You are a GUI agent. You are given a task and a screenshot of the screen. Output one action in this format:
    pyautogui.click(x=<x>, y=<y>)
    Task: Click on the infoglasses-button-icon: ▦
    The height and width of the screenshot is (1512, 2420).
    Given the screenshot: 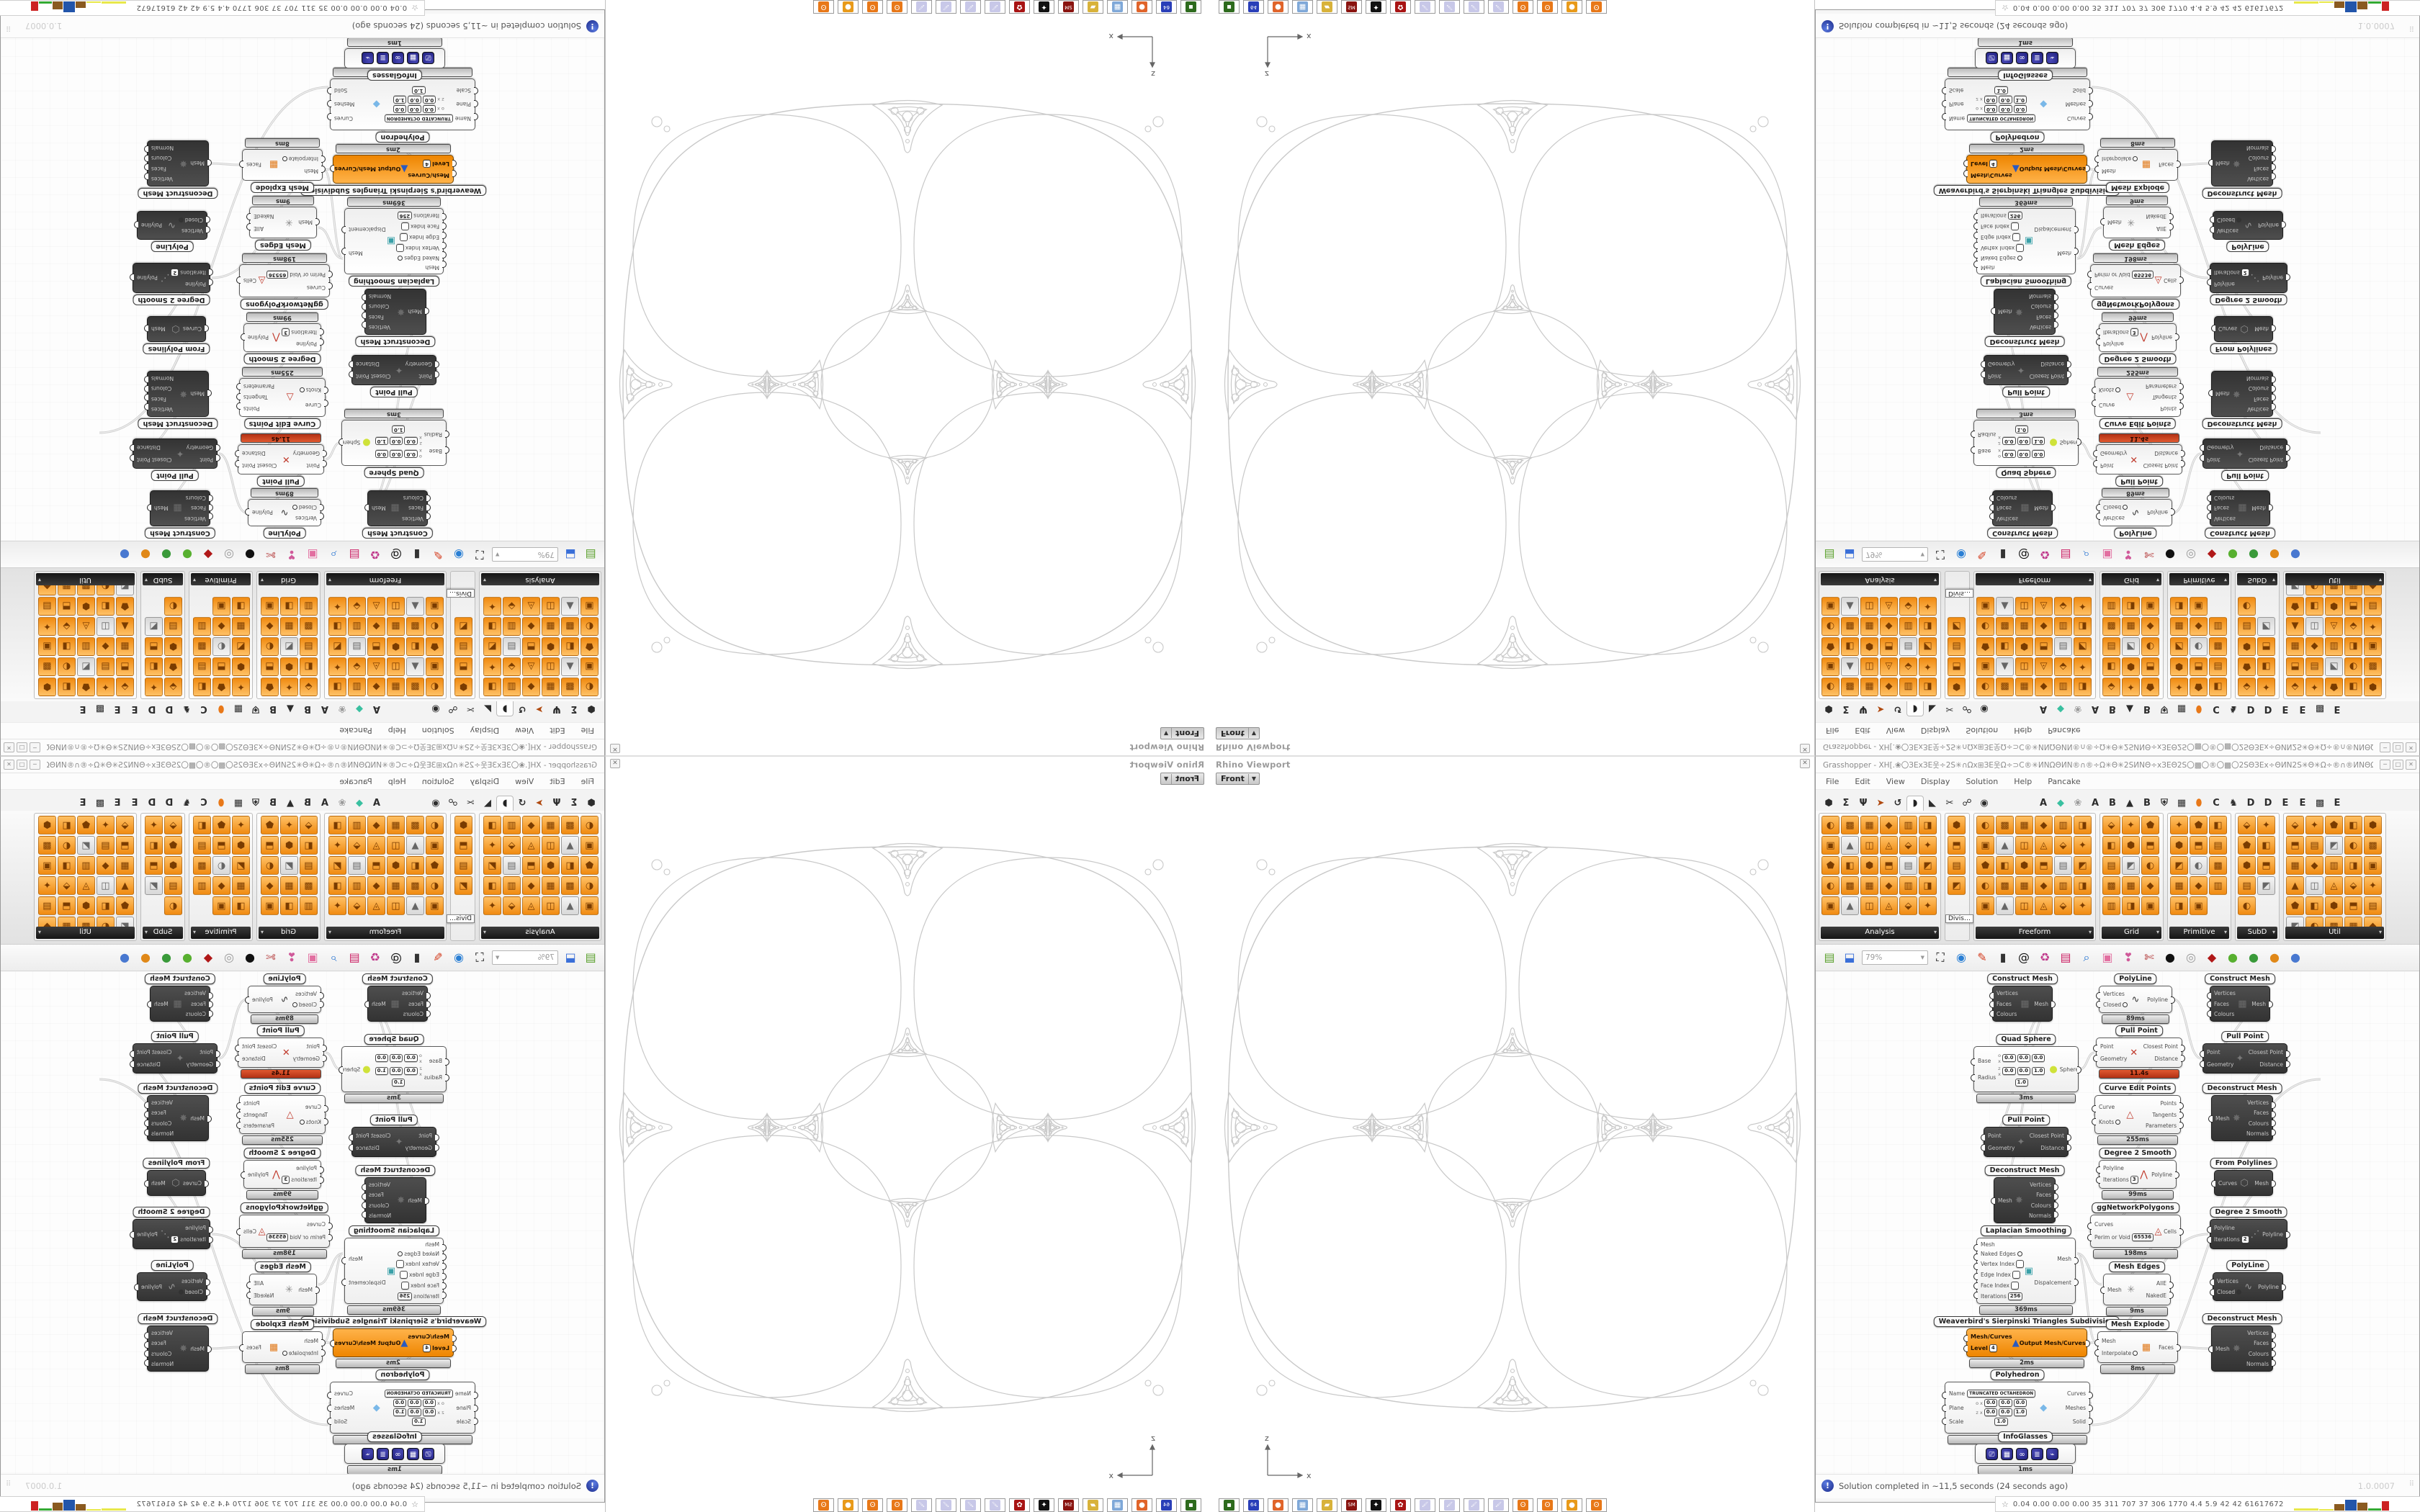 What is the action you would take?
    pyautogui.click(x=413, y=58)
    